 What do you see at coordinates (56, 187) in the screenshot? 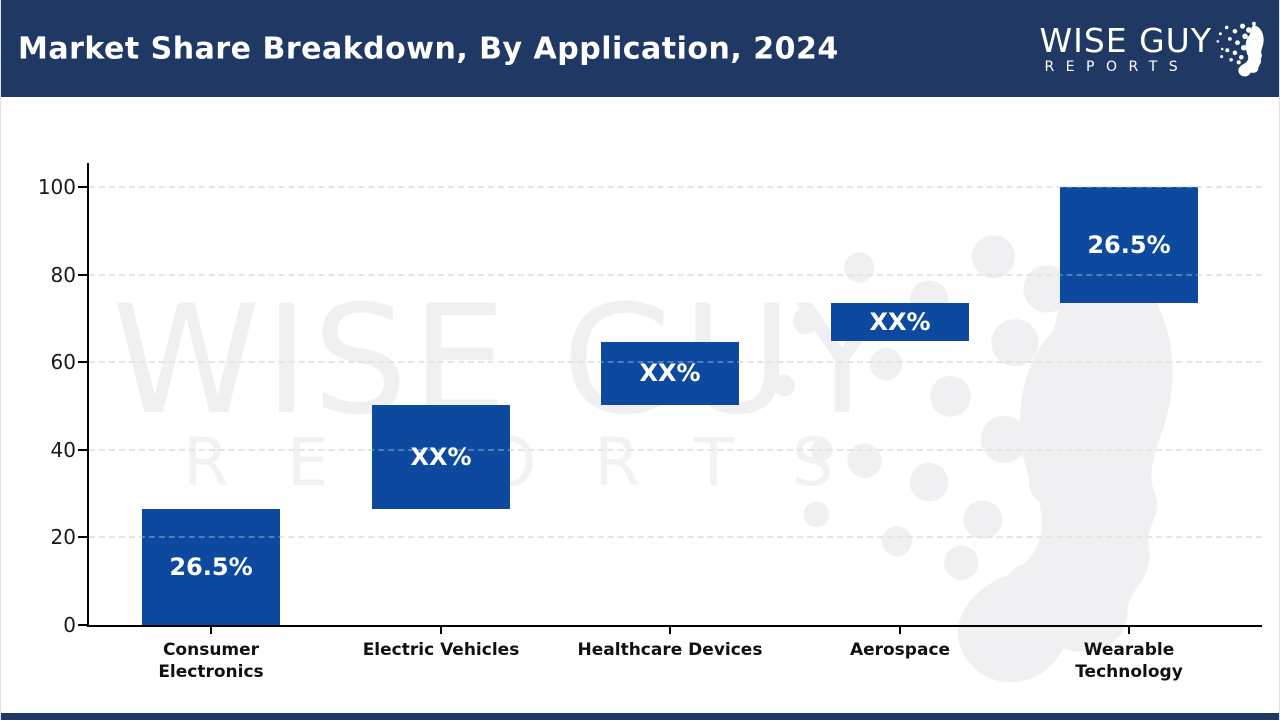
I see `y-tick-label: 100` at bounding box center [56, 187].